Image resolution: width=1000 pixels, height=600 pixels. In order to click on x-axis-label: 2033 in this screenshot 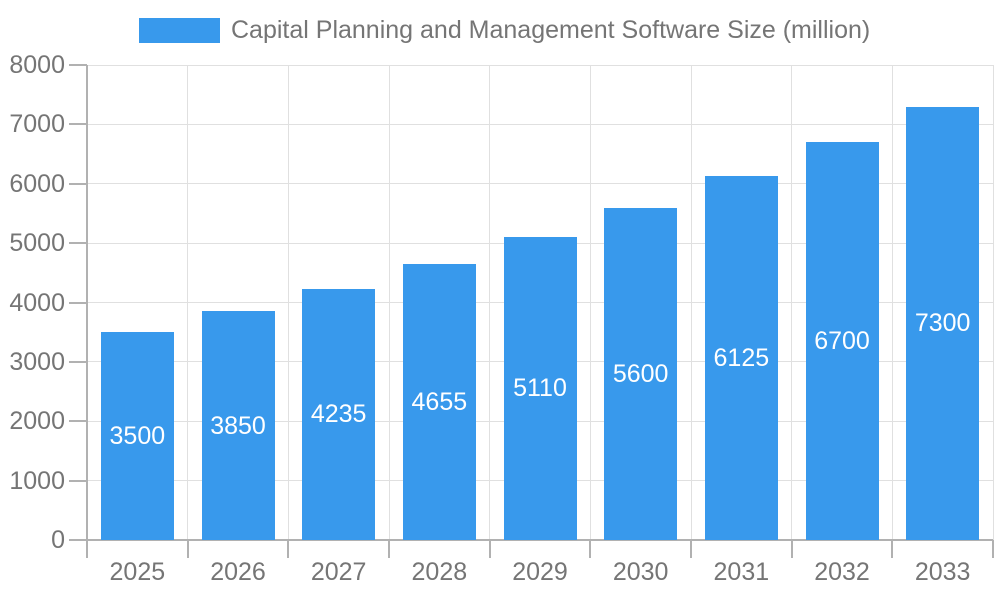, I will do `click(942, 572)`.